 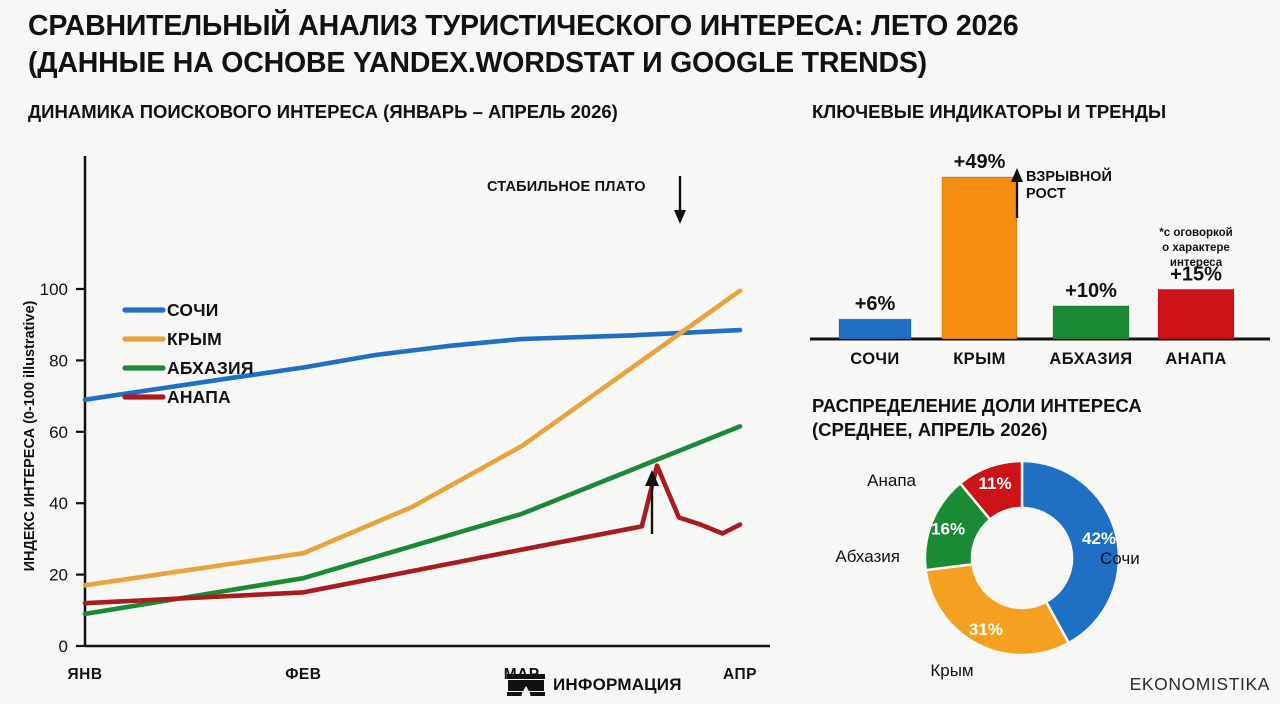 I want to click on annotation-beaches-info: ИНФОРМАЦИЯПО ОТКРЫТИЮПЛЯЖЕЙ, so click(x=594, y=583).